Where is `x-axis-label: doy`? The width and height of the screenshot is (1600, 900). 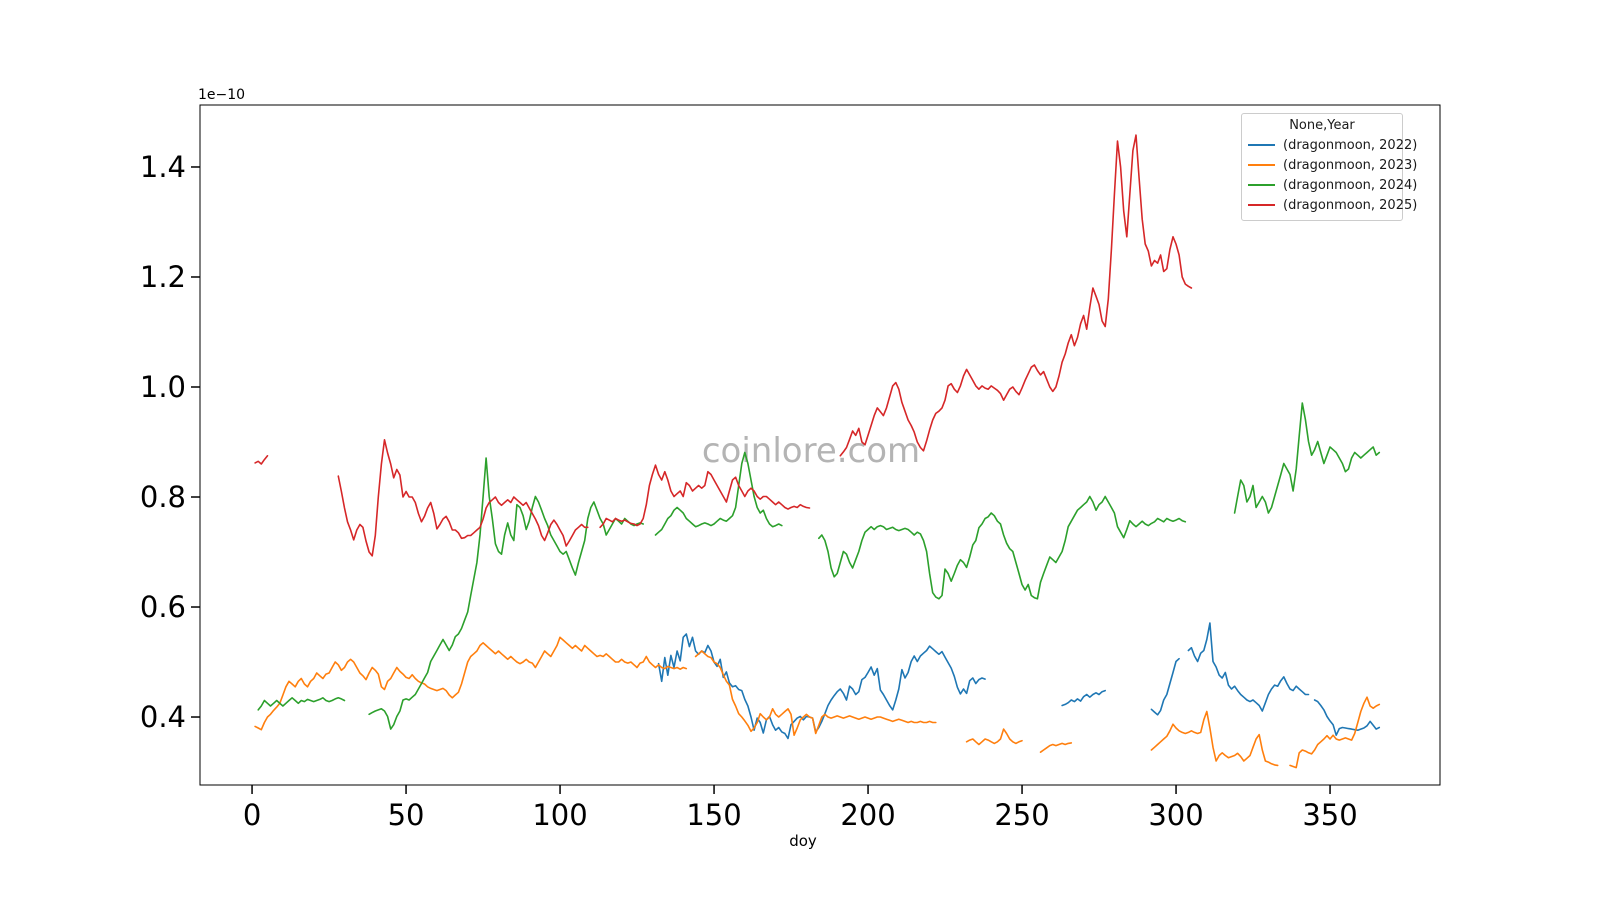
x-axis-label: doy is located at coordinates (803, 841).